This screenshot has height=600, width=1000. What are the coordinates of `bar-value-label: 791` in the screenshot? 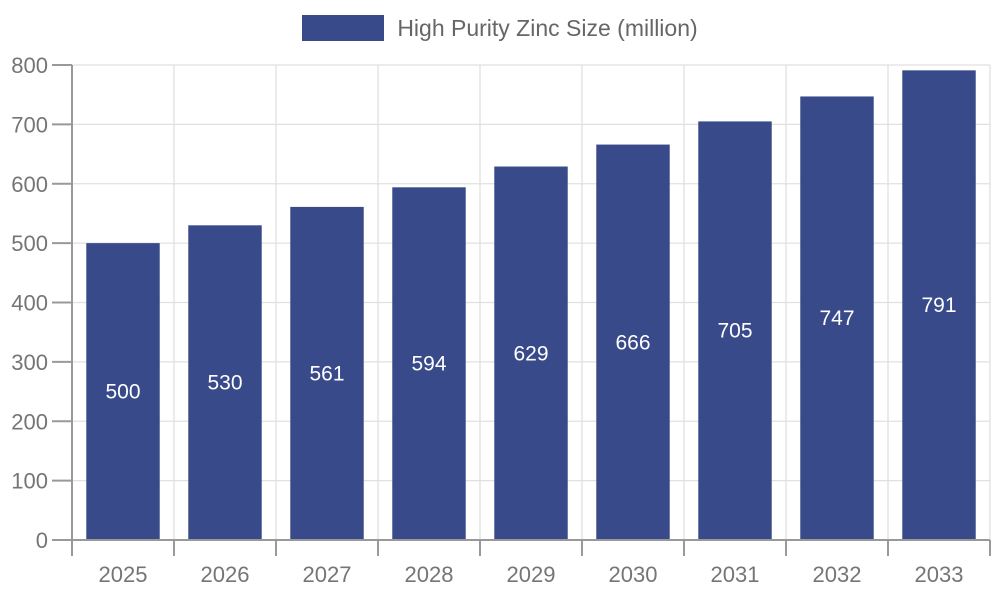 It's located at (938, 305).